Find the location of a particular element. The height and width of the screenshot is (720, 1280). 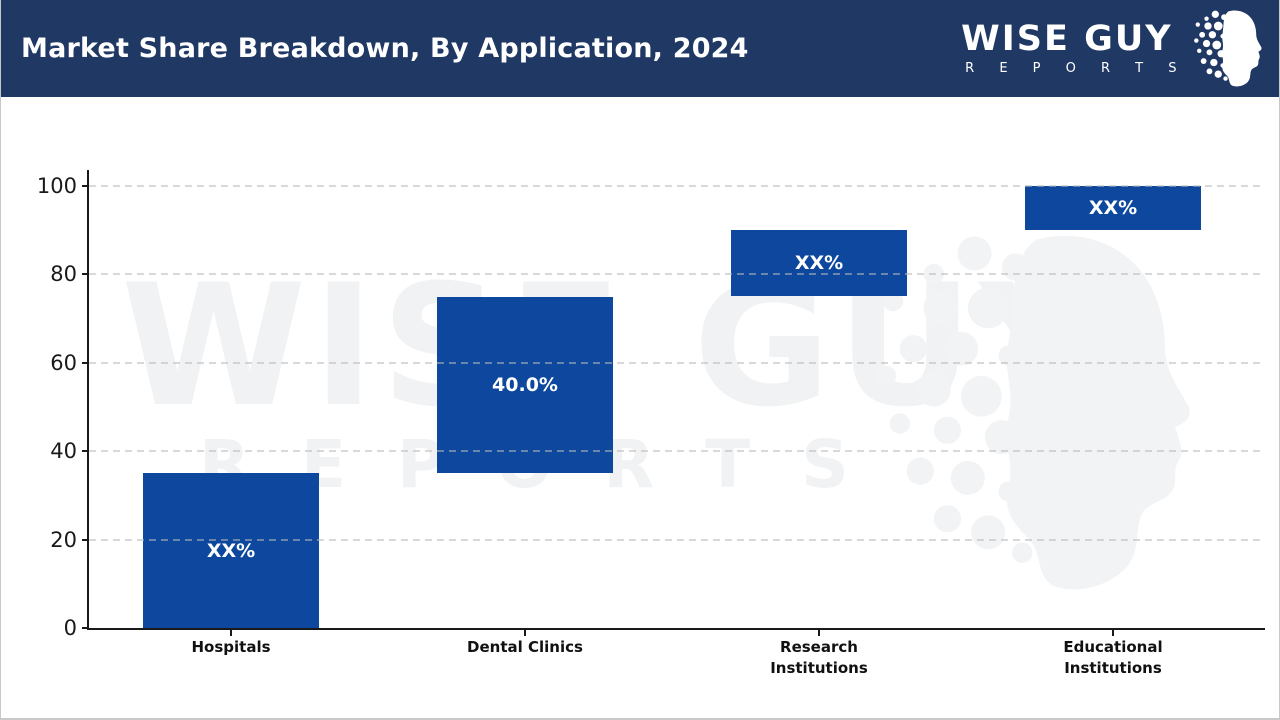

bar-dental-clinics: 40.0% is located at coordinates (525, 385).